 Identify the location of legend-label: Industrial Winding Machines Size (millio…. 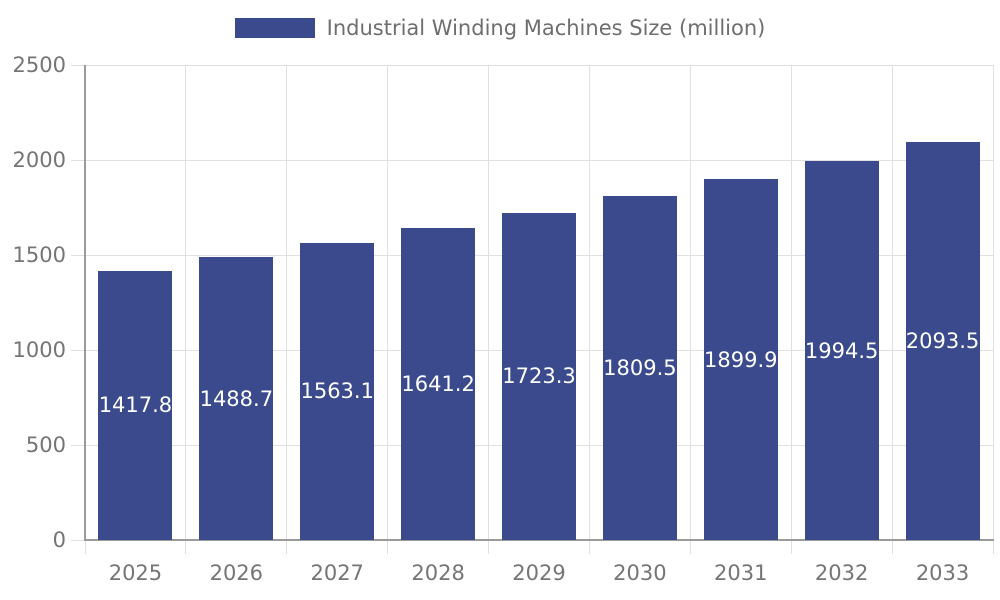
(546, 28).